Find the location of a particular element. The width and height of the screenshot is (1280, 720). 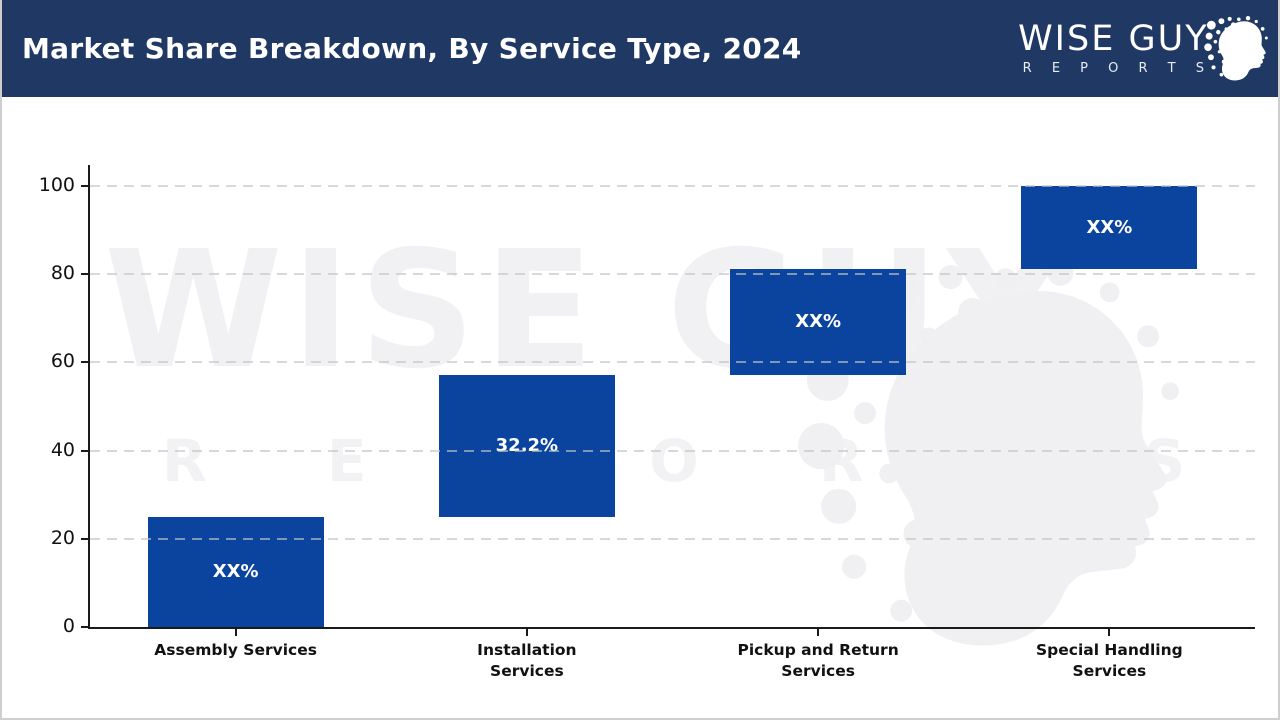

logo-text: WISE GUY R E P O R T S is located at coordinates (1113, 47).